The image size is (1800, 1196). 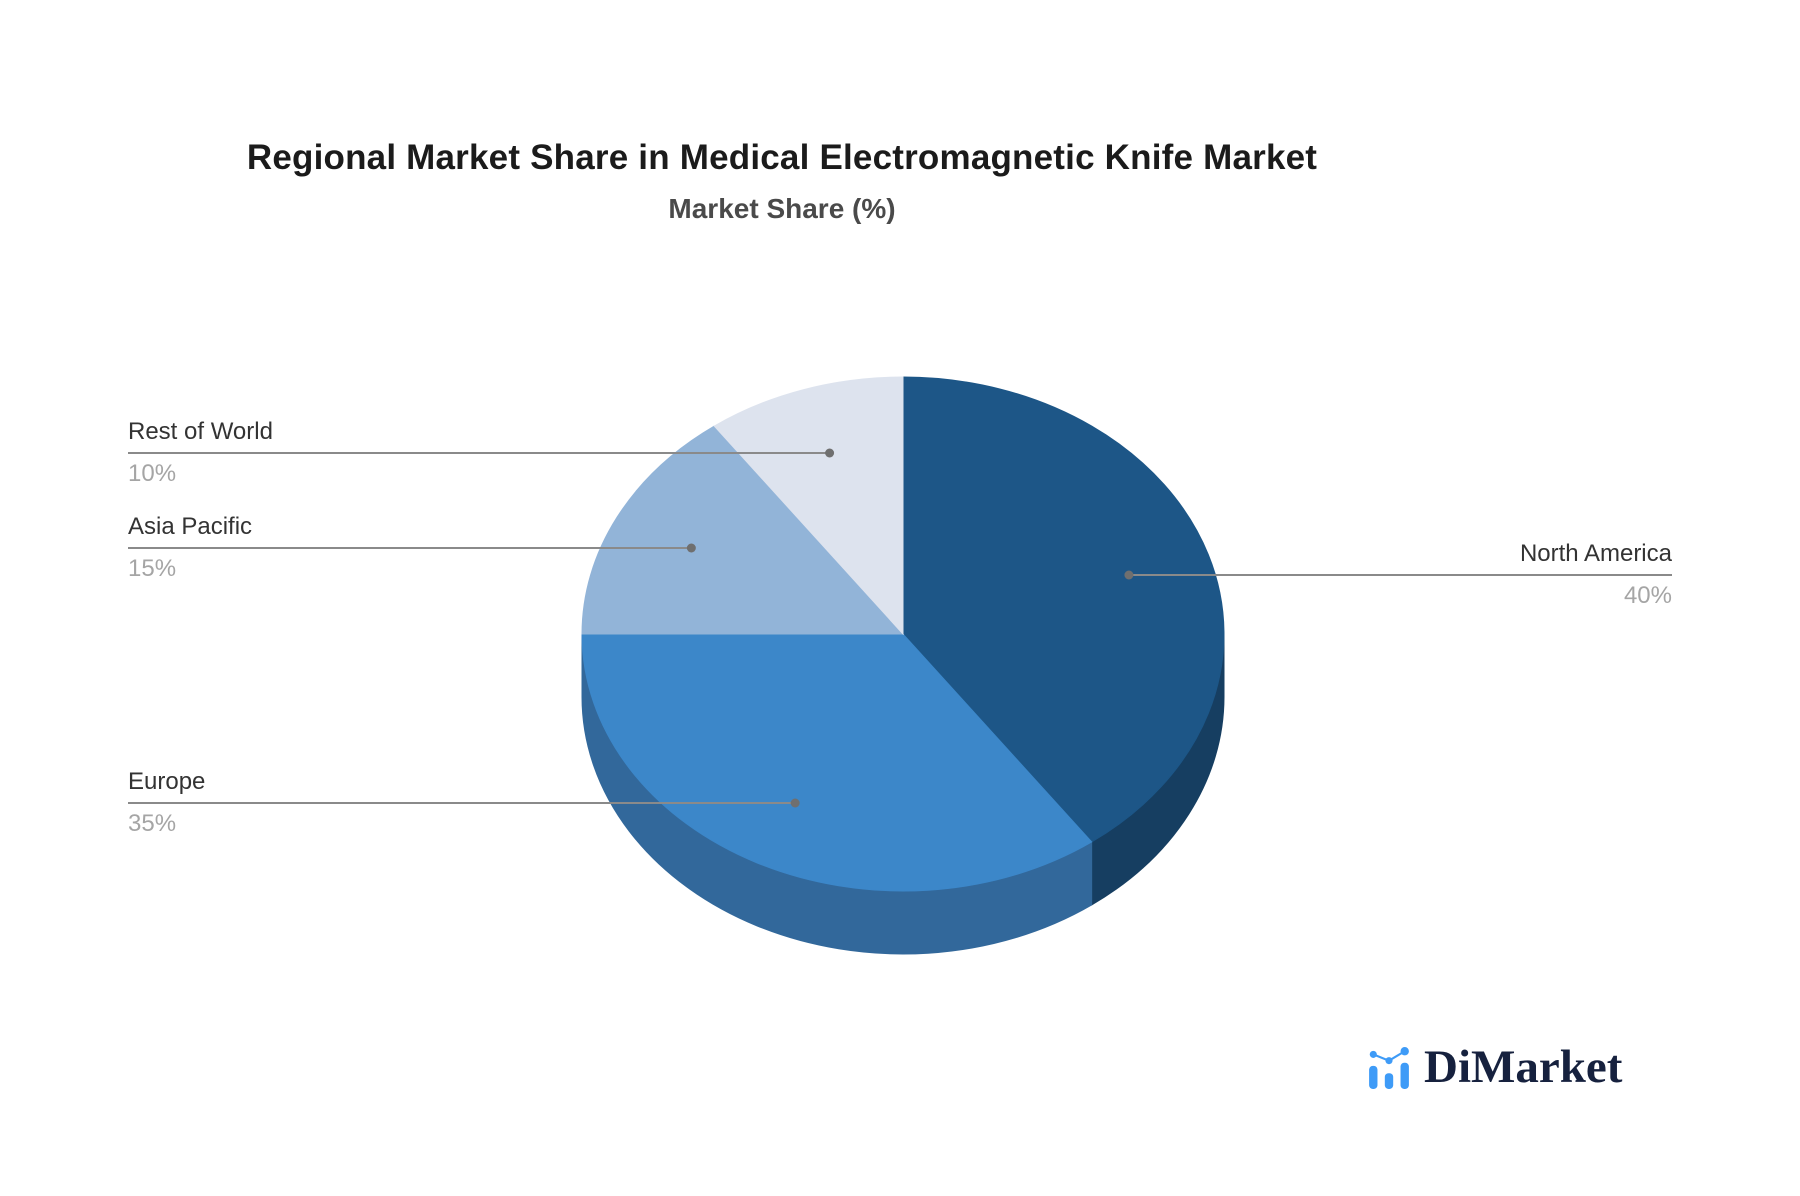 I want to click on pie-slice-north-america, so click(x=1063, y=609).